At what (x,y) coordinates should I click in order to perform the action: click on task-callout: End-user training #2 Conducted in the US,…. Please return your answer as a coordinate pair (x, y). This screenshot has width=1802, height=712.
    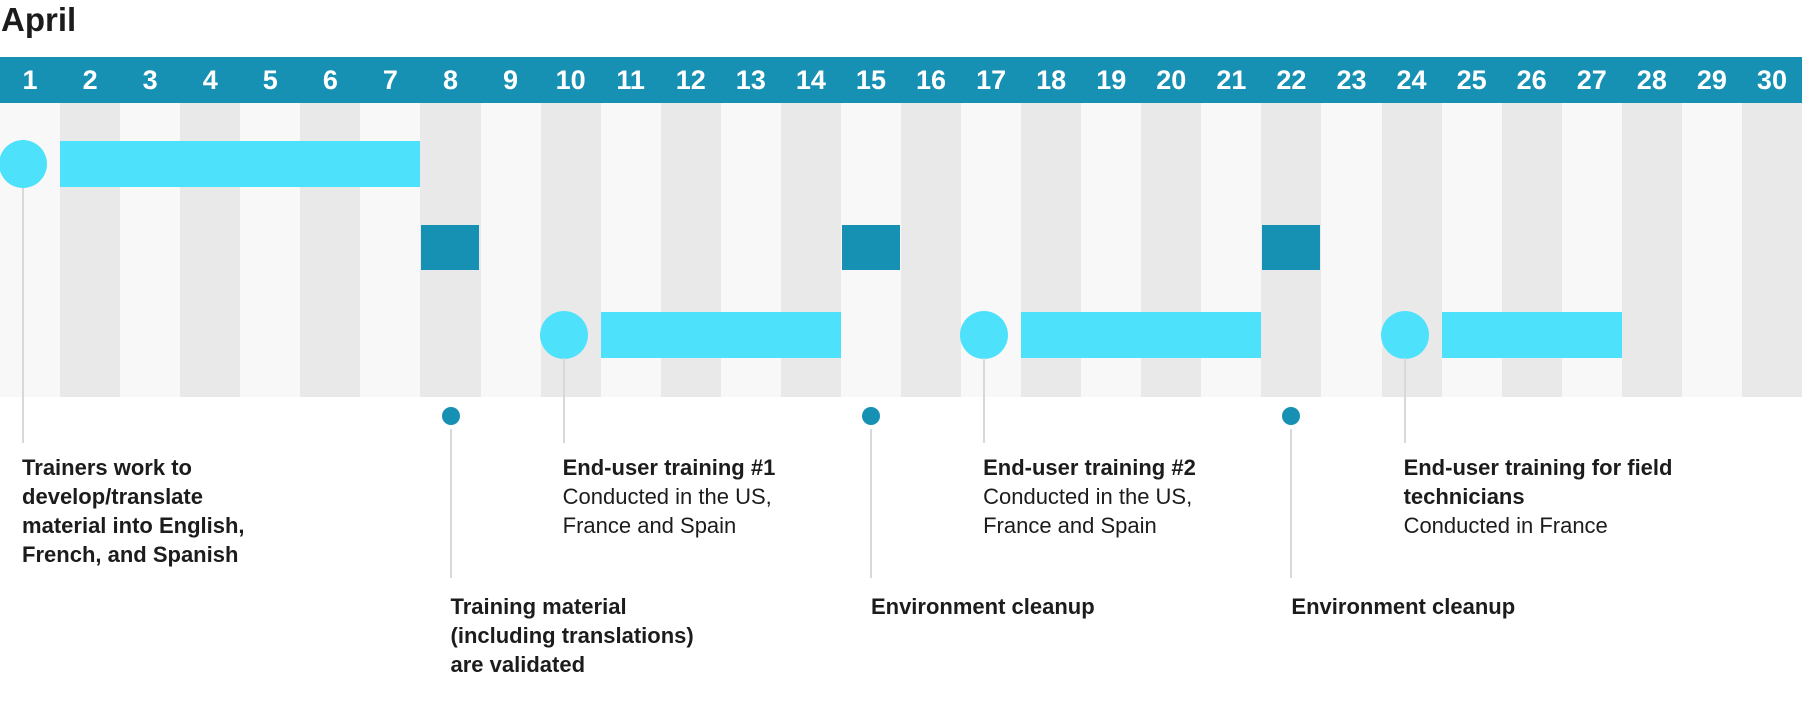
    Looking at the image, I should click on (1089, 496).